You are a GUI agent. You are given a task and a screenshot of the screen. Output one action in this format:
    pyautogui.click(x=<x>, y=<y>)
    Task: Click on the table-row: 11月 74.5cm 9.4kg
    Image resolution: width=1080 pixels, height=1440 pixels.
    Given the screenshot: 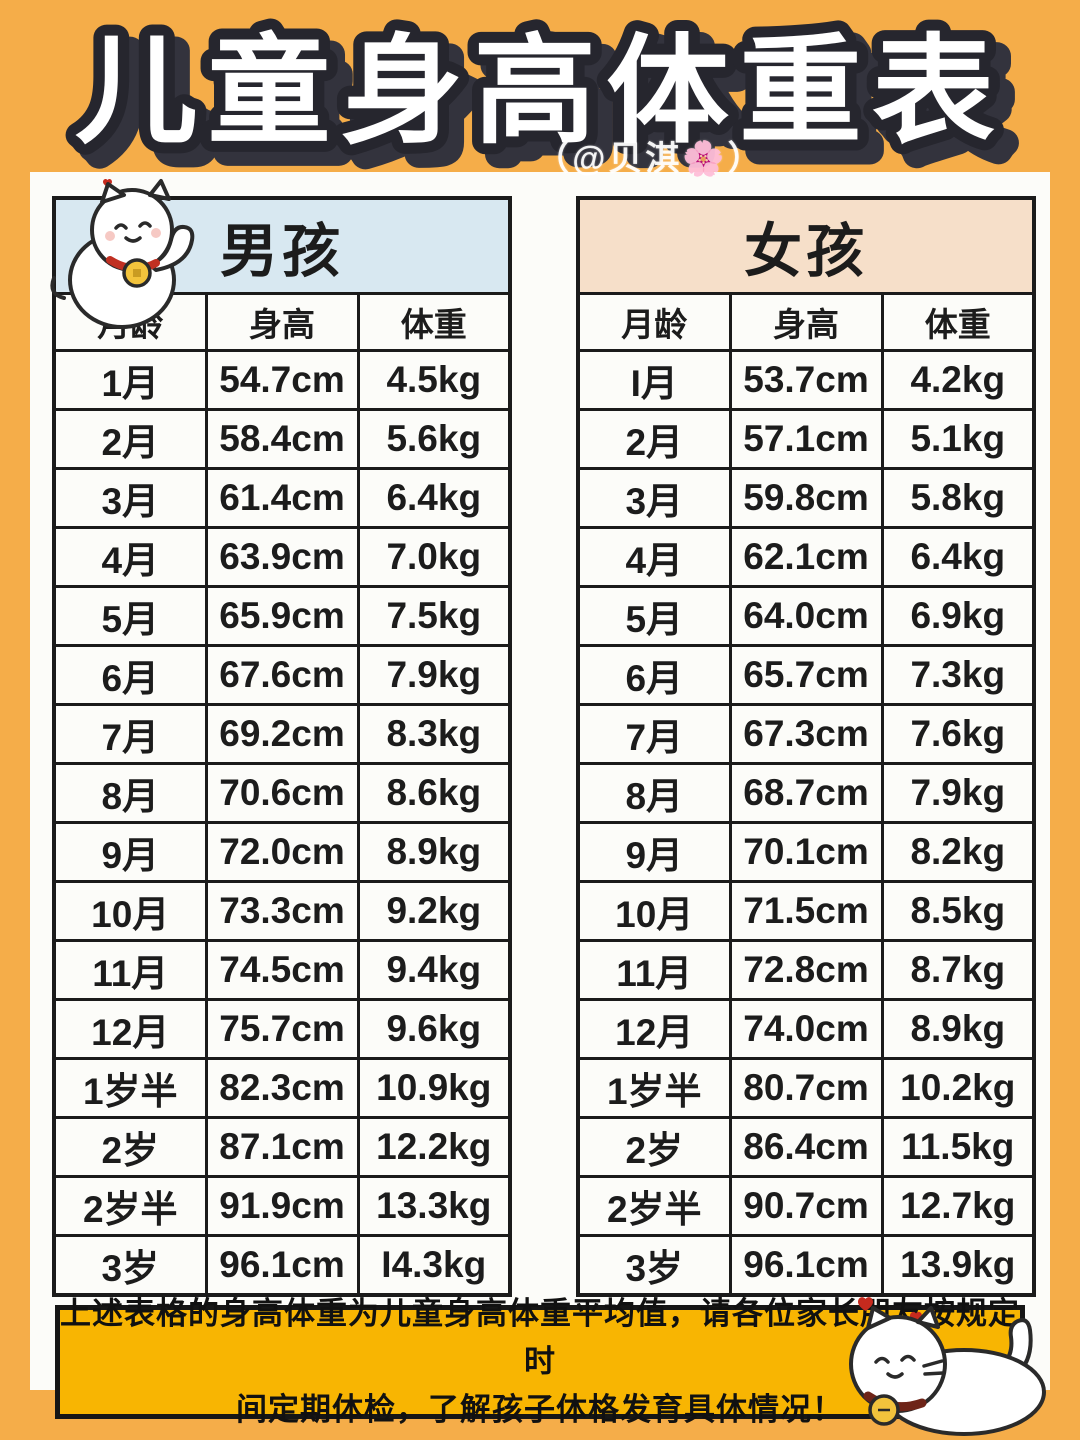 What is the action you would take?
    pyautogui.click(x=282, y=970)
    